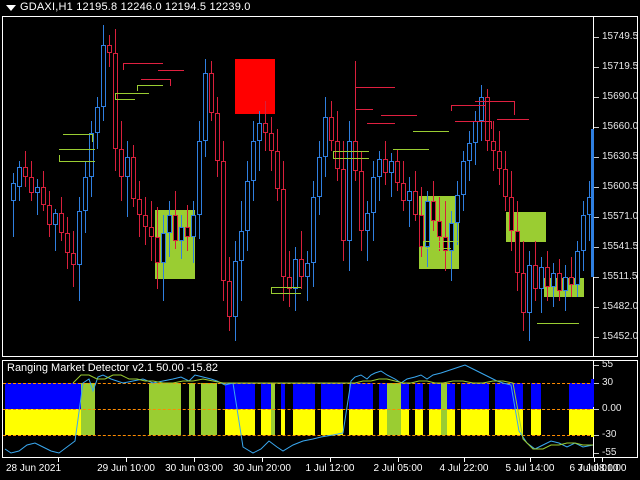  What do you see at coordinates (620, 36) in the screenshot?
I see `price-tick-label: 15749.5` at bounding box center [620, 36].